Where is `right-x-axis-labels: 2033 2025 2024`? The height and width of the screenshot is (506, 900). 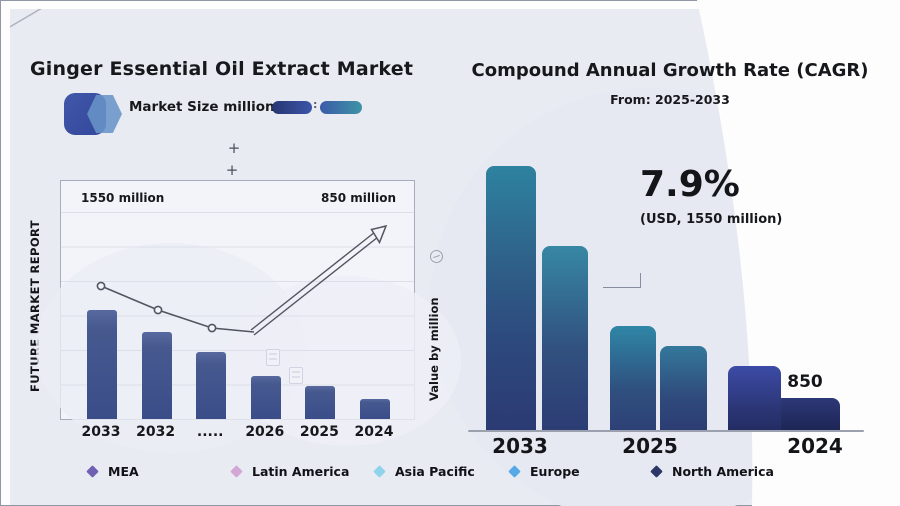
right-x-axis-labels: 2033 2025 2024 is located at coordinates (665, 446).